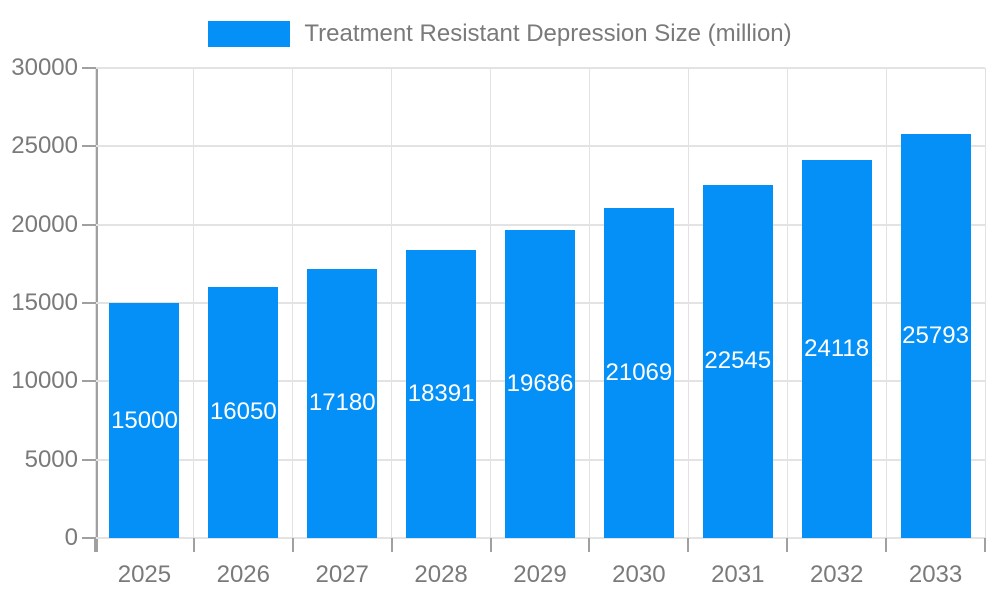 This screenshot has height=600, width=1000. I want to click on x-axis-label: 2033, so click(935, 574).